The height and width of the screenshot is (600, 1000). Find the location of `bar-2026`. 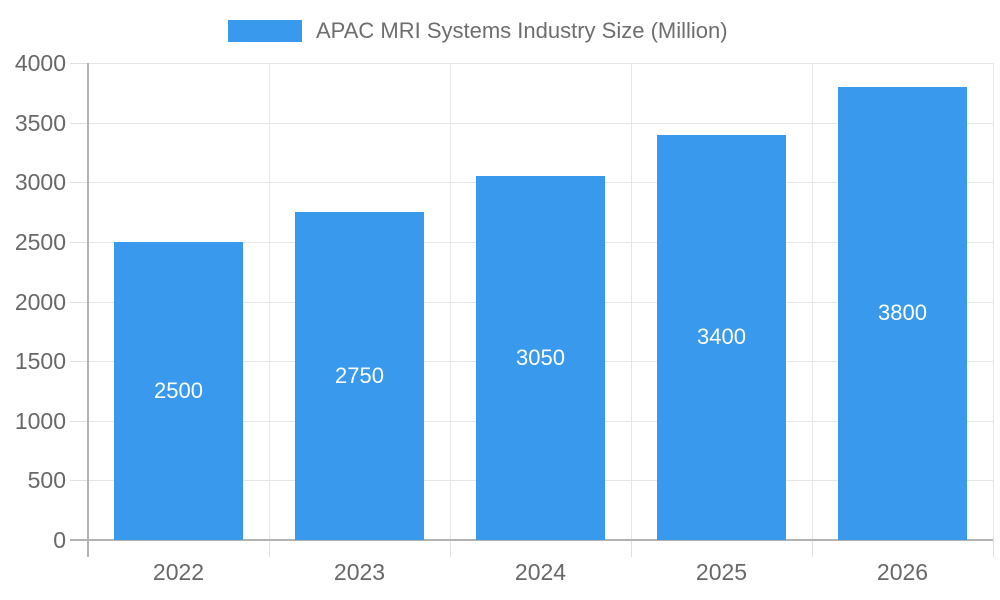

bar-2026 is located at coordinates (902, 313).